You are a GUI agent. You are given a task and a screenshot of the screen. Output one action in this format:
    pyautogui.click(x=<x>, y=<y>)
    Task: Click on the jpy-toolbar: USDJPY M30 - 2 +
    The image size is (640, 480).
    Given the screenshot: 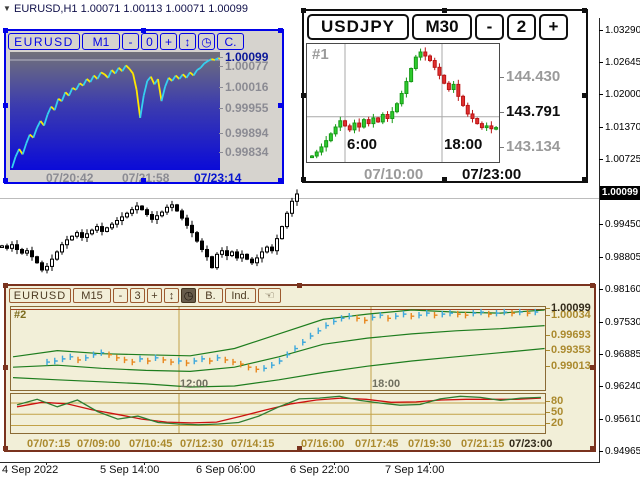 What is the action you would take?
    pyautogui.click(x=437, y=27)
    